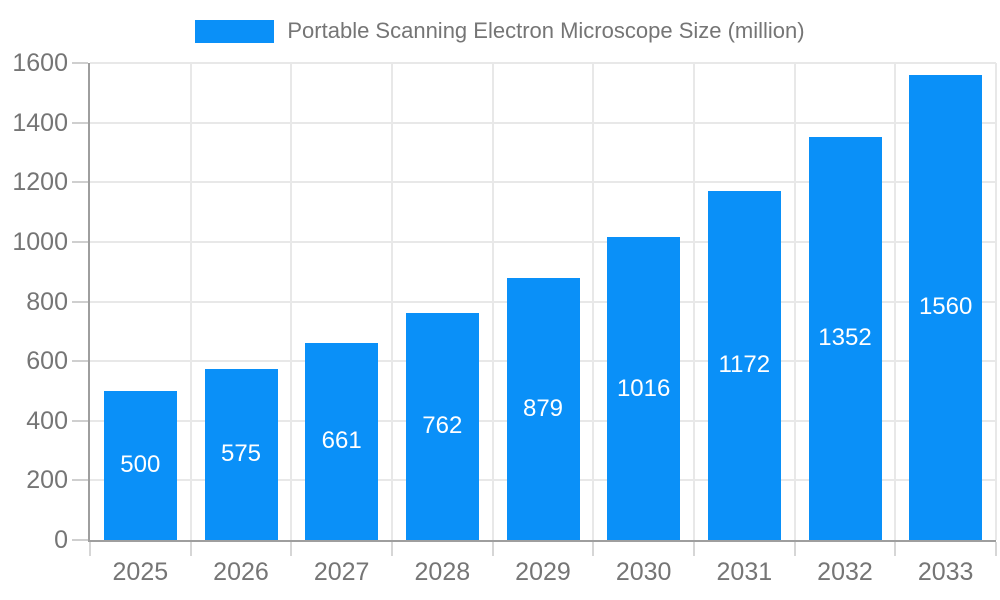  I want to click on bar-value-label: 1016, so click(643, 388).